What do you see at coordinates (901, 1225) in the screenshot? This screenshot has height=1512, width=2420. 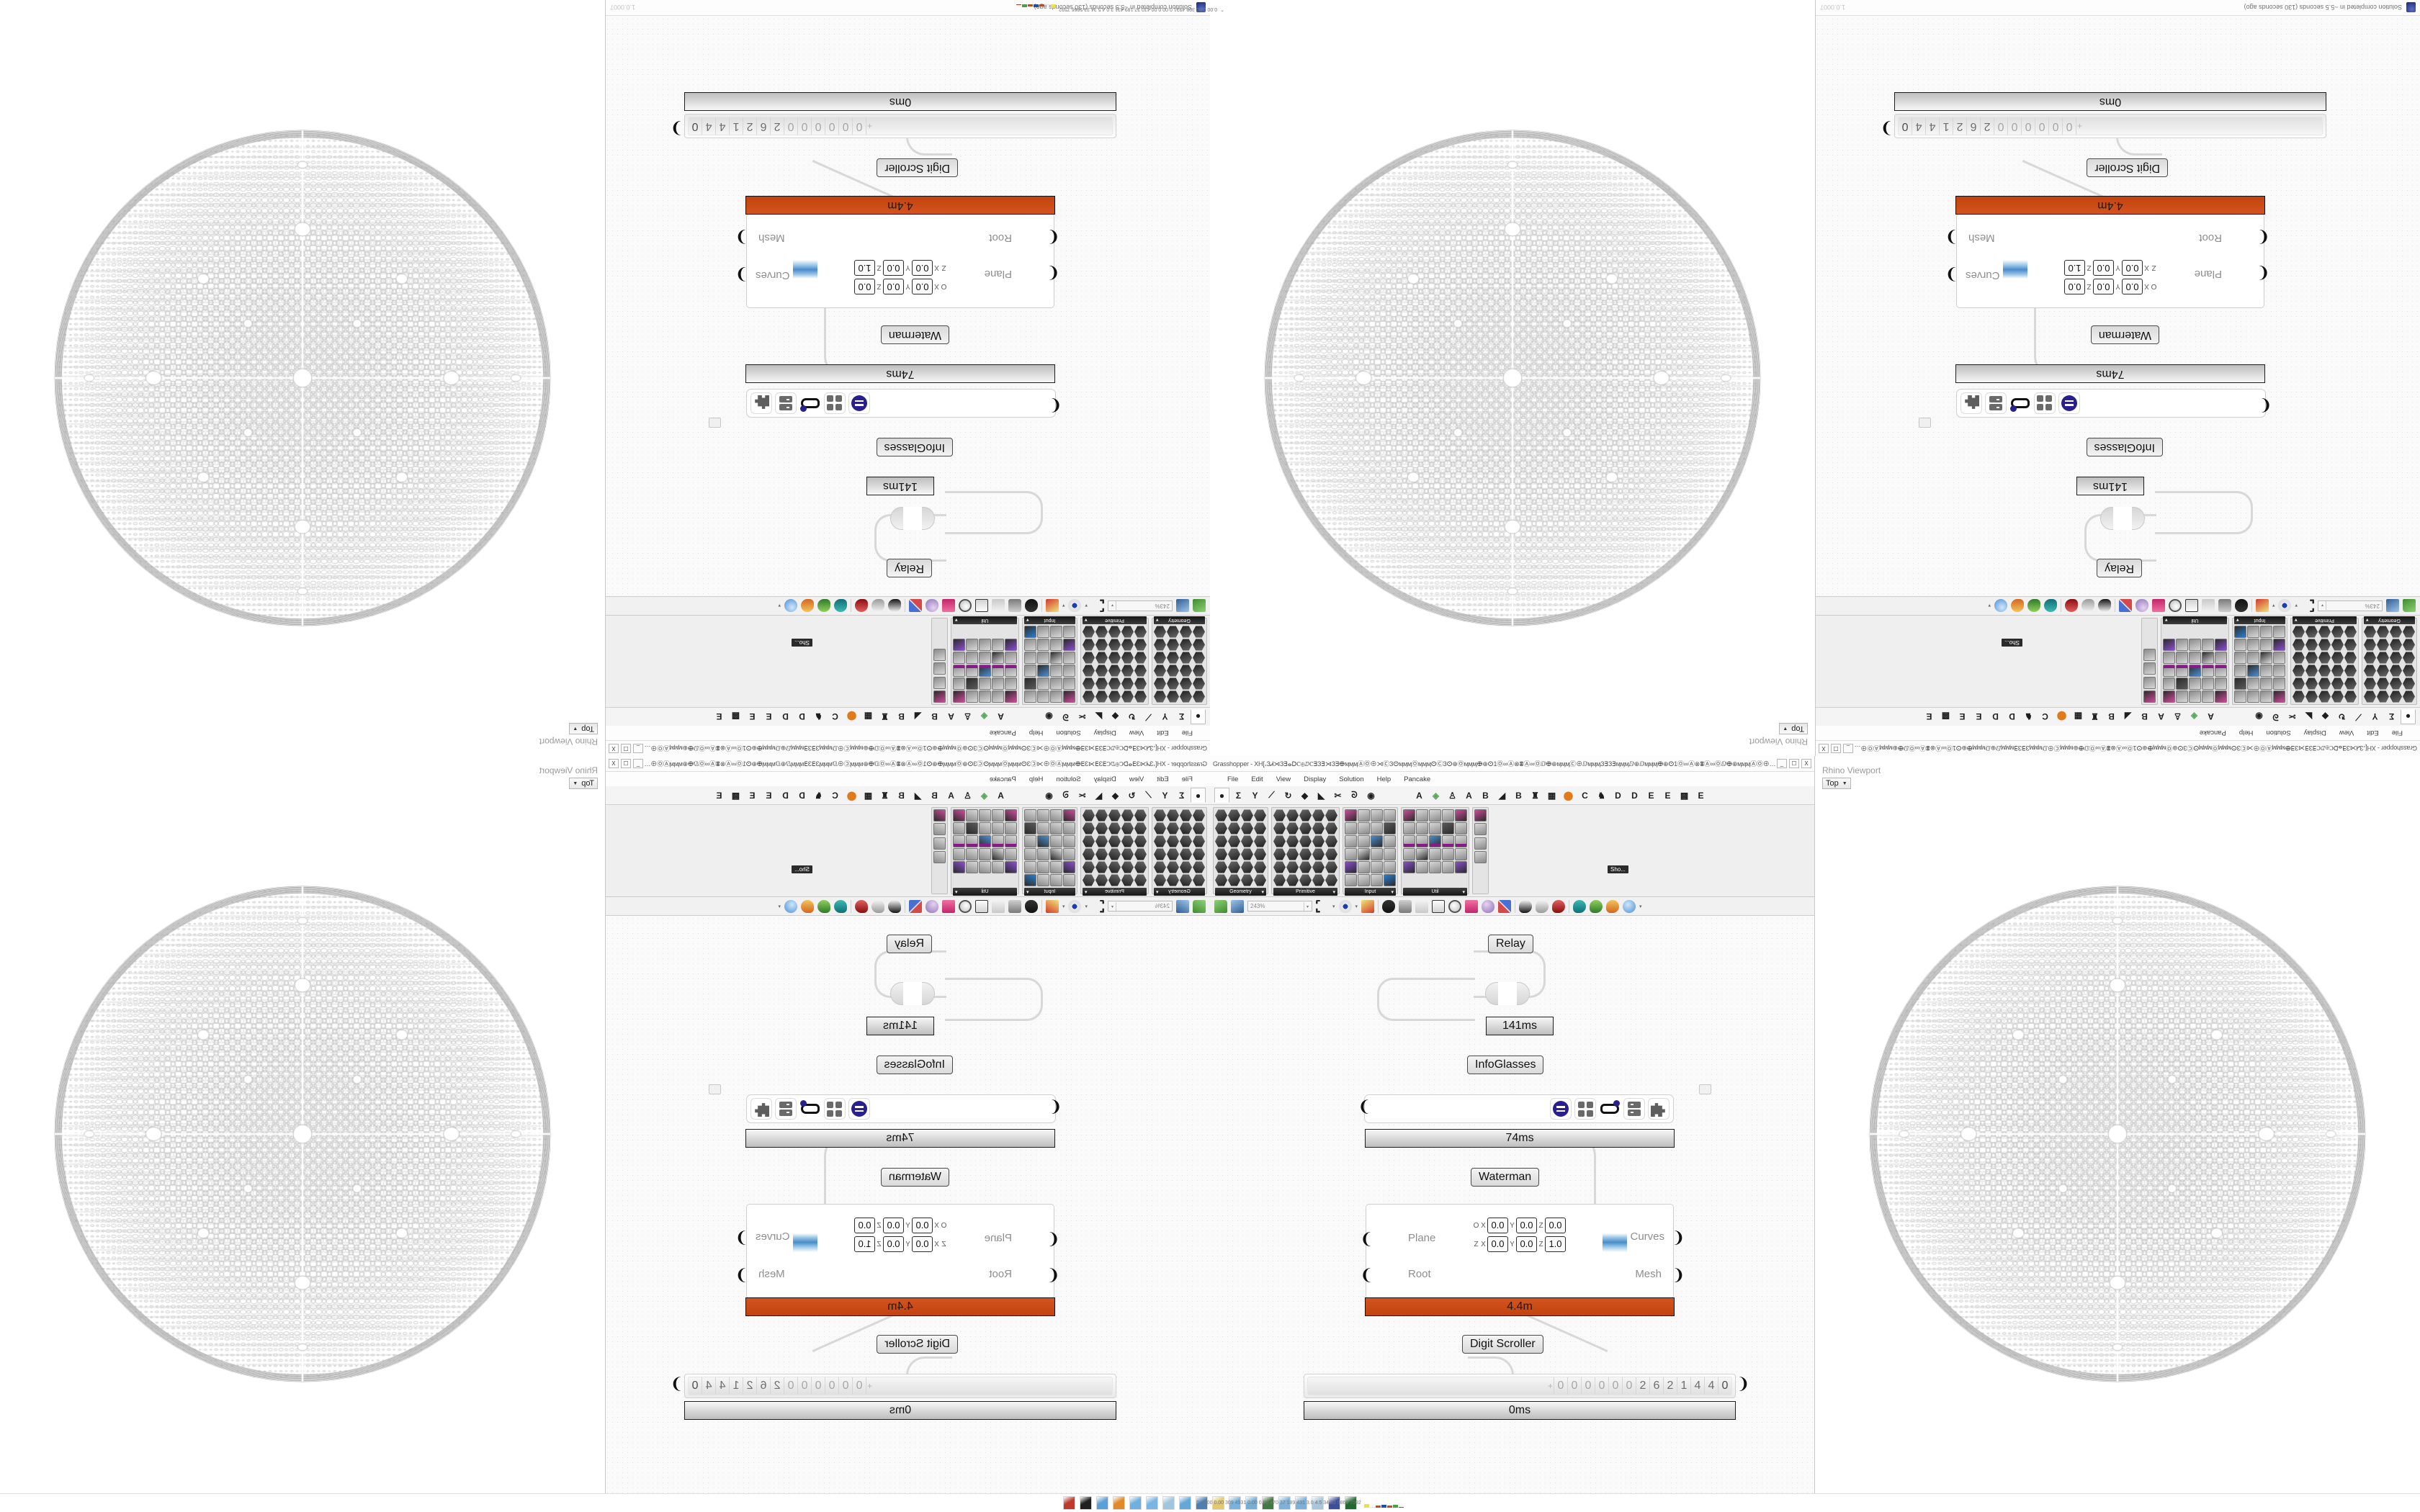 I see `plane-origin-row: O X 0.0 Y 0.0 Z 0.0` at bounding box center [901, 1225].